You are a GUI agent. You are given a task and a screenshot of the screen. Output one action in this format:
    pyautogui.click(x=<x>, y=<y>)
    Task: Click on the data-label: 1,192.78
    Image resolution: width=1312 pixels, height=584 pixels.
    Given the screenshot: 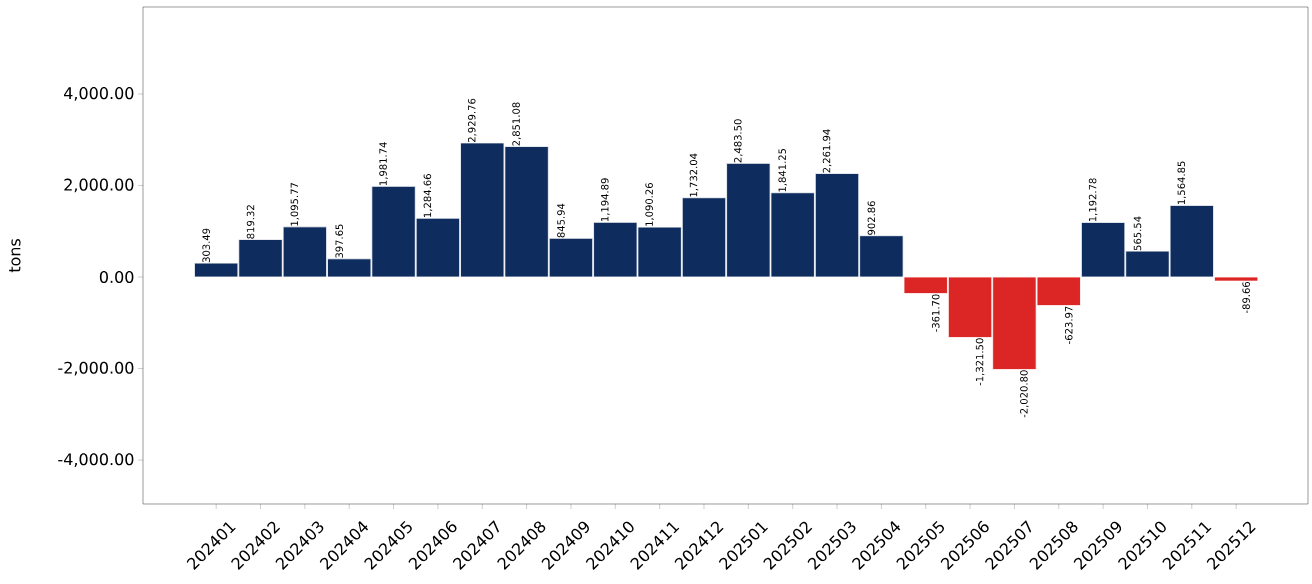 What is the action you would take?
    pyautogui.click(x=1093, y=200)
    